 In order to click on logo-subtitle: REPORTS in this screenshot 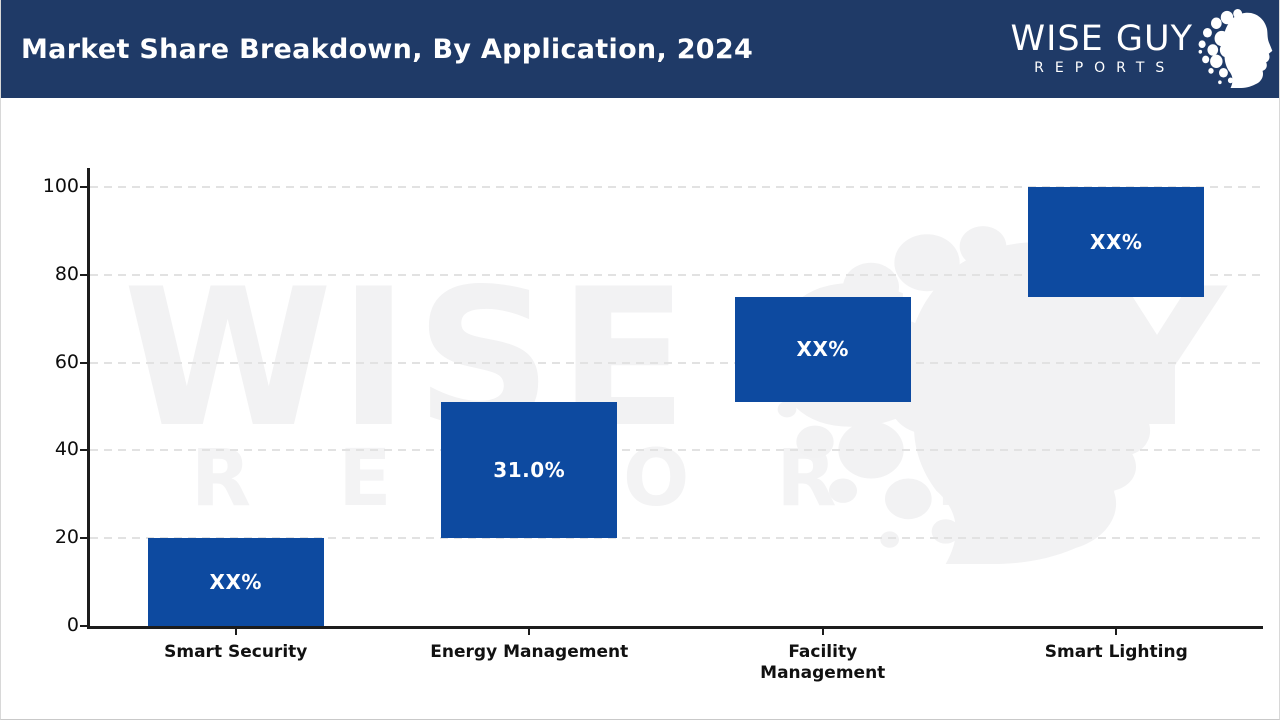, I will do `click(1105, 67)`.